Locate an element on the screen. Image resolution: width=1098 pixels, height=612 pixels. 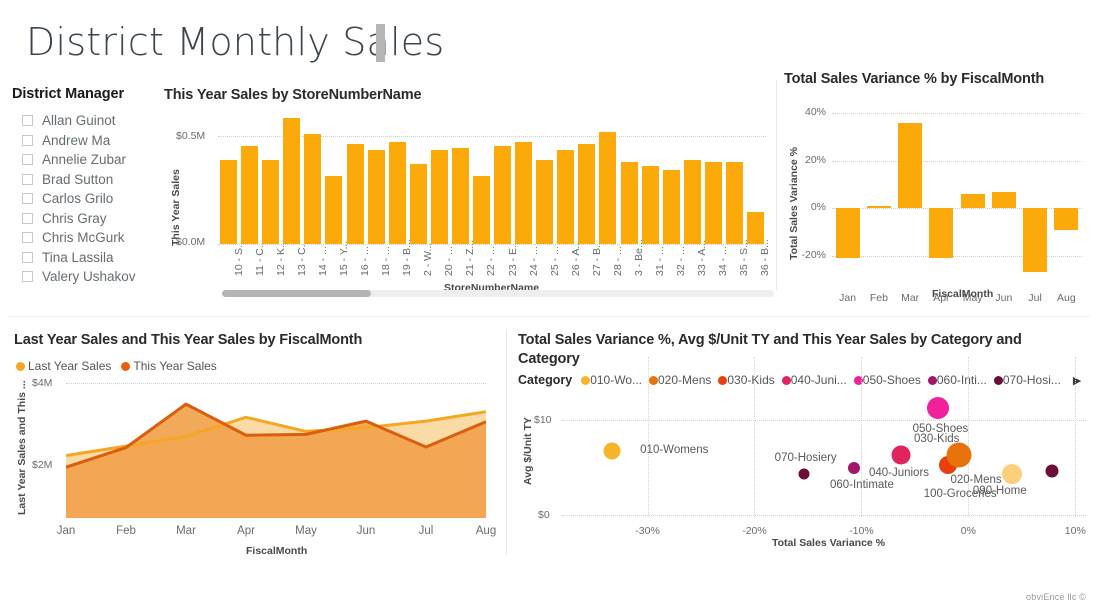
scatter-legend-title: Category is located at coordinates (545, 380).